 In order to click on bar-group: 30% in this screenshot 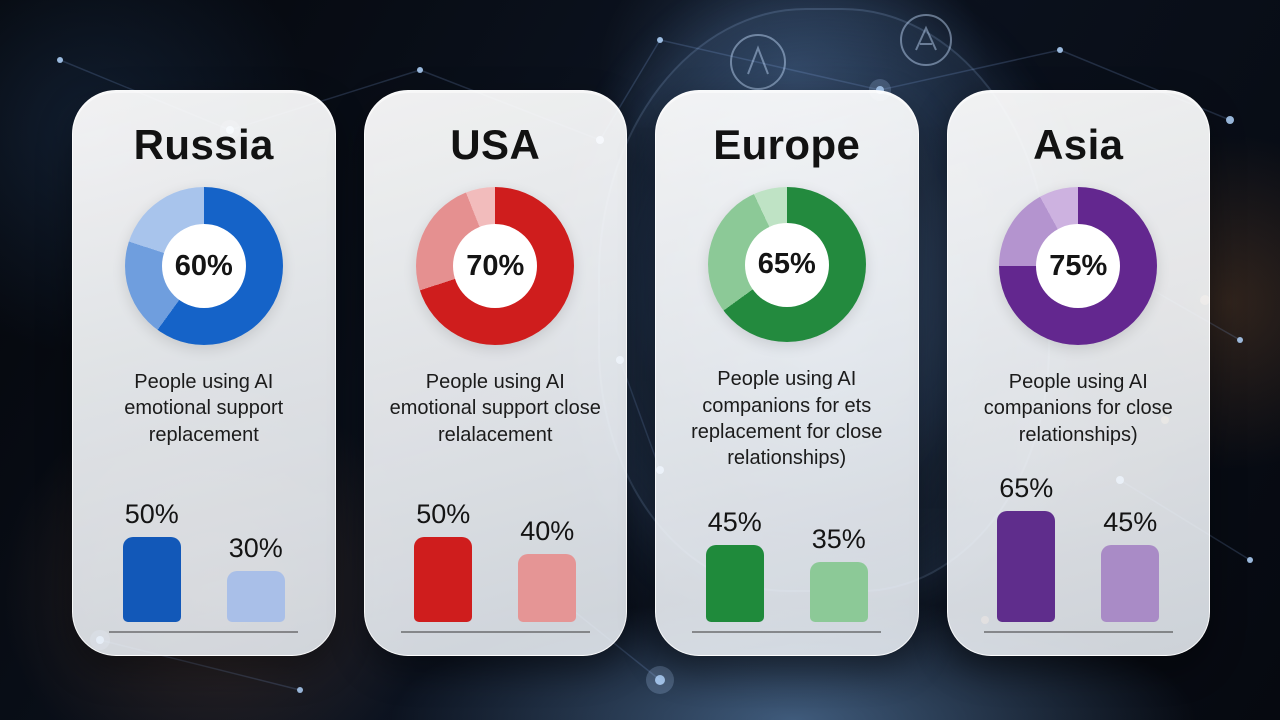, I will do `click(255, 577)`.